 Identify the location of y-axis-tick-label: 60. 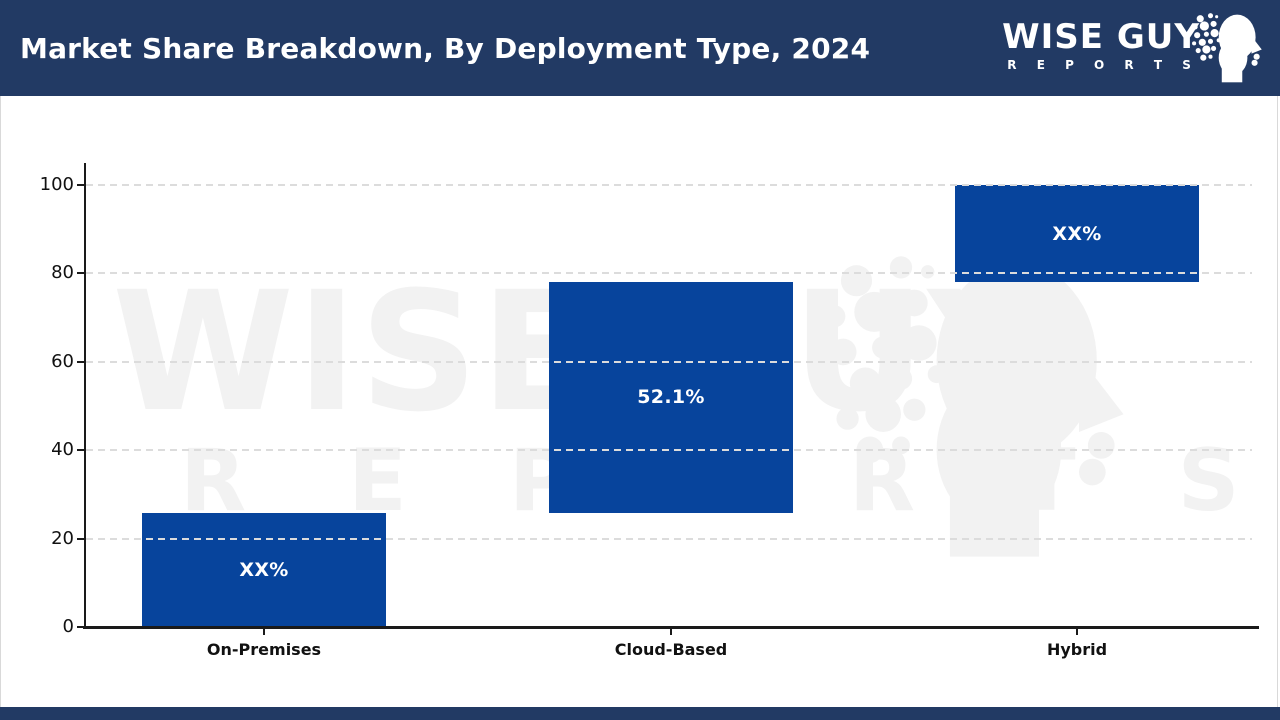
(62, 361).